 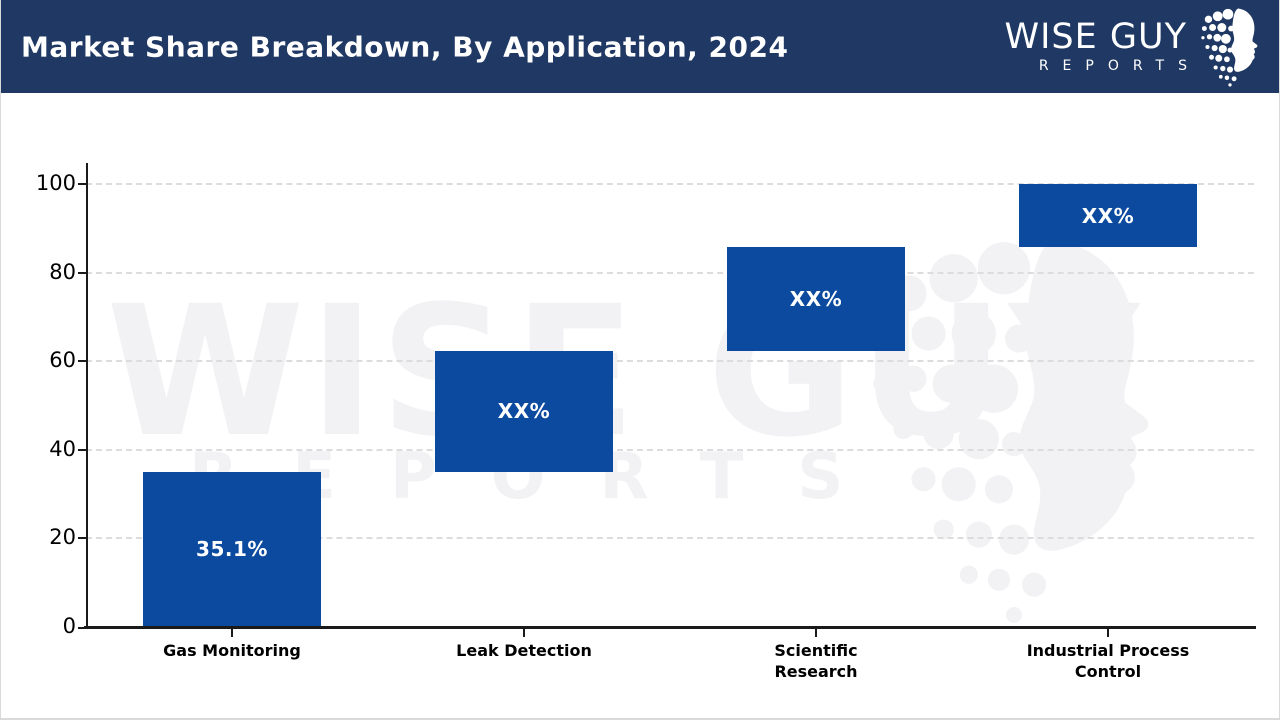 I want to click on category-label-line: Industrial Process, so click(x=1108, y=650).